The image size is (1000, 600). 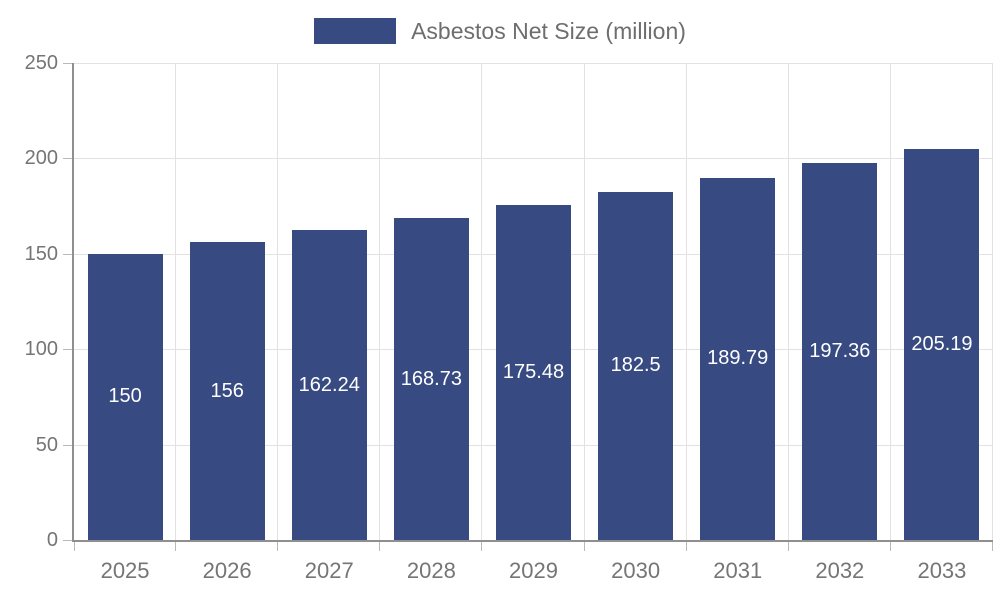 What do you see at coordinates (41, 63) in the screenshot?
I see `y-tick-label: 250` at bounding box center [41, 63].